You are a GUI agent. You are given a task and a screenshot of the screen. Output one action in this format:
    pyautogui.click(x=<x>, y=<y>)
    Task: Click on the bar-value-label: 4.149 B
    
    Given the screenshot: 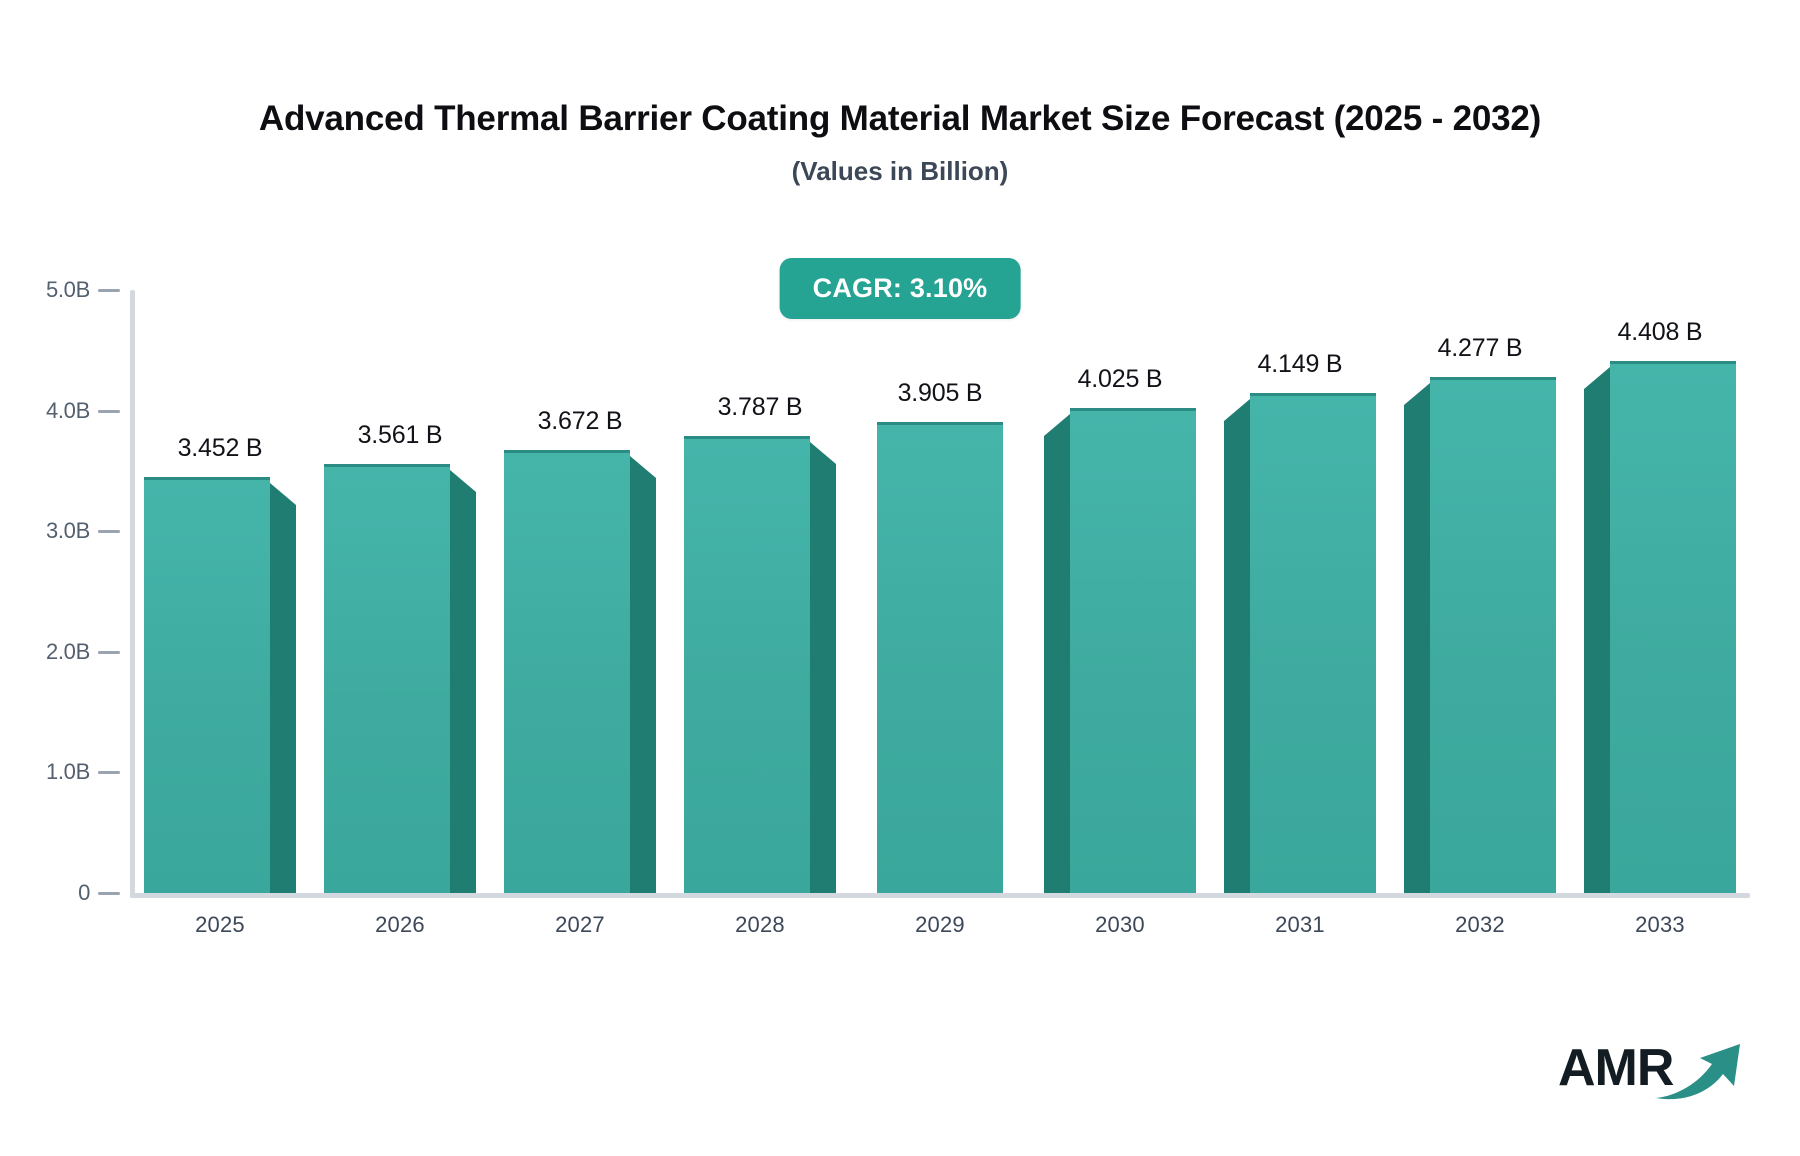 What is the action you would take?
    pyautogui.click(x=1300, y=364)
    